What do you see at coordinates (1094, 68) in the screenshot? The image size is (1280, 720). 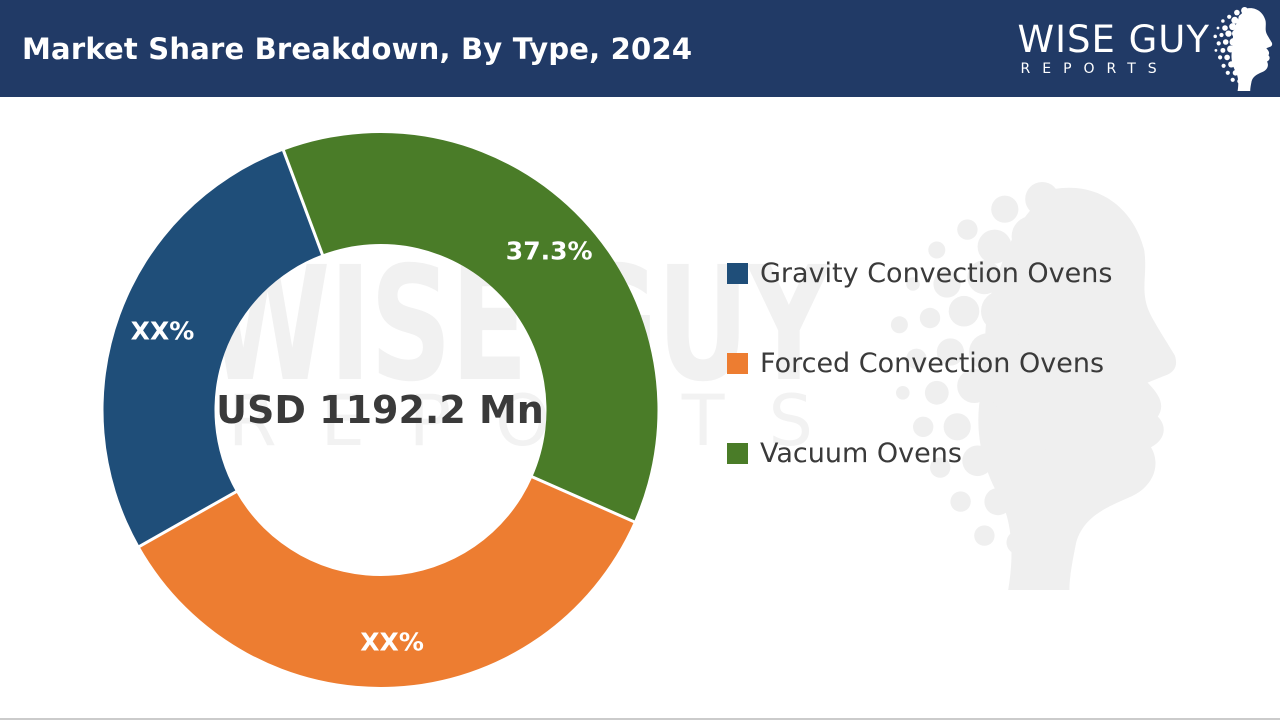 I see `logo-reports-text: REPORTS` at bounding box center [1094, 68].